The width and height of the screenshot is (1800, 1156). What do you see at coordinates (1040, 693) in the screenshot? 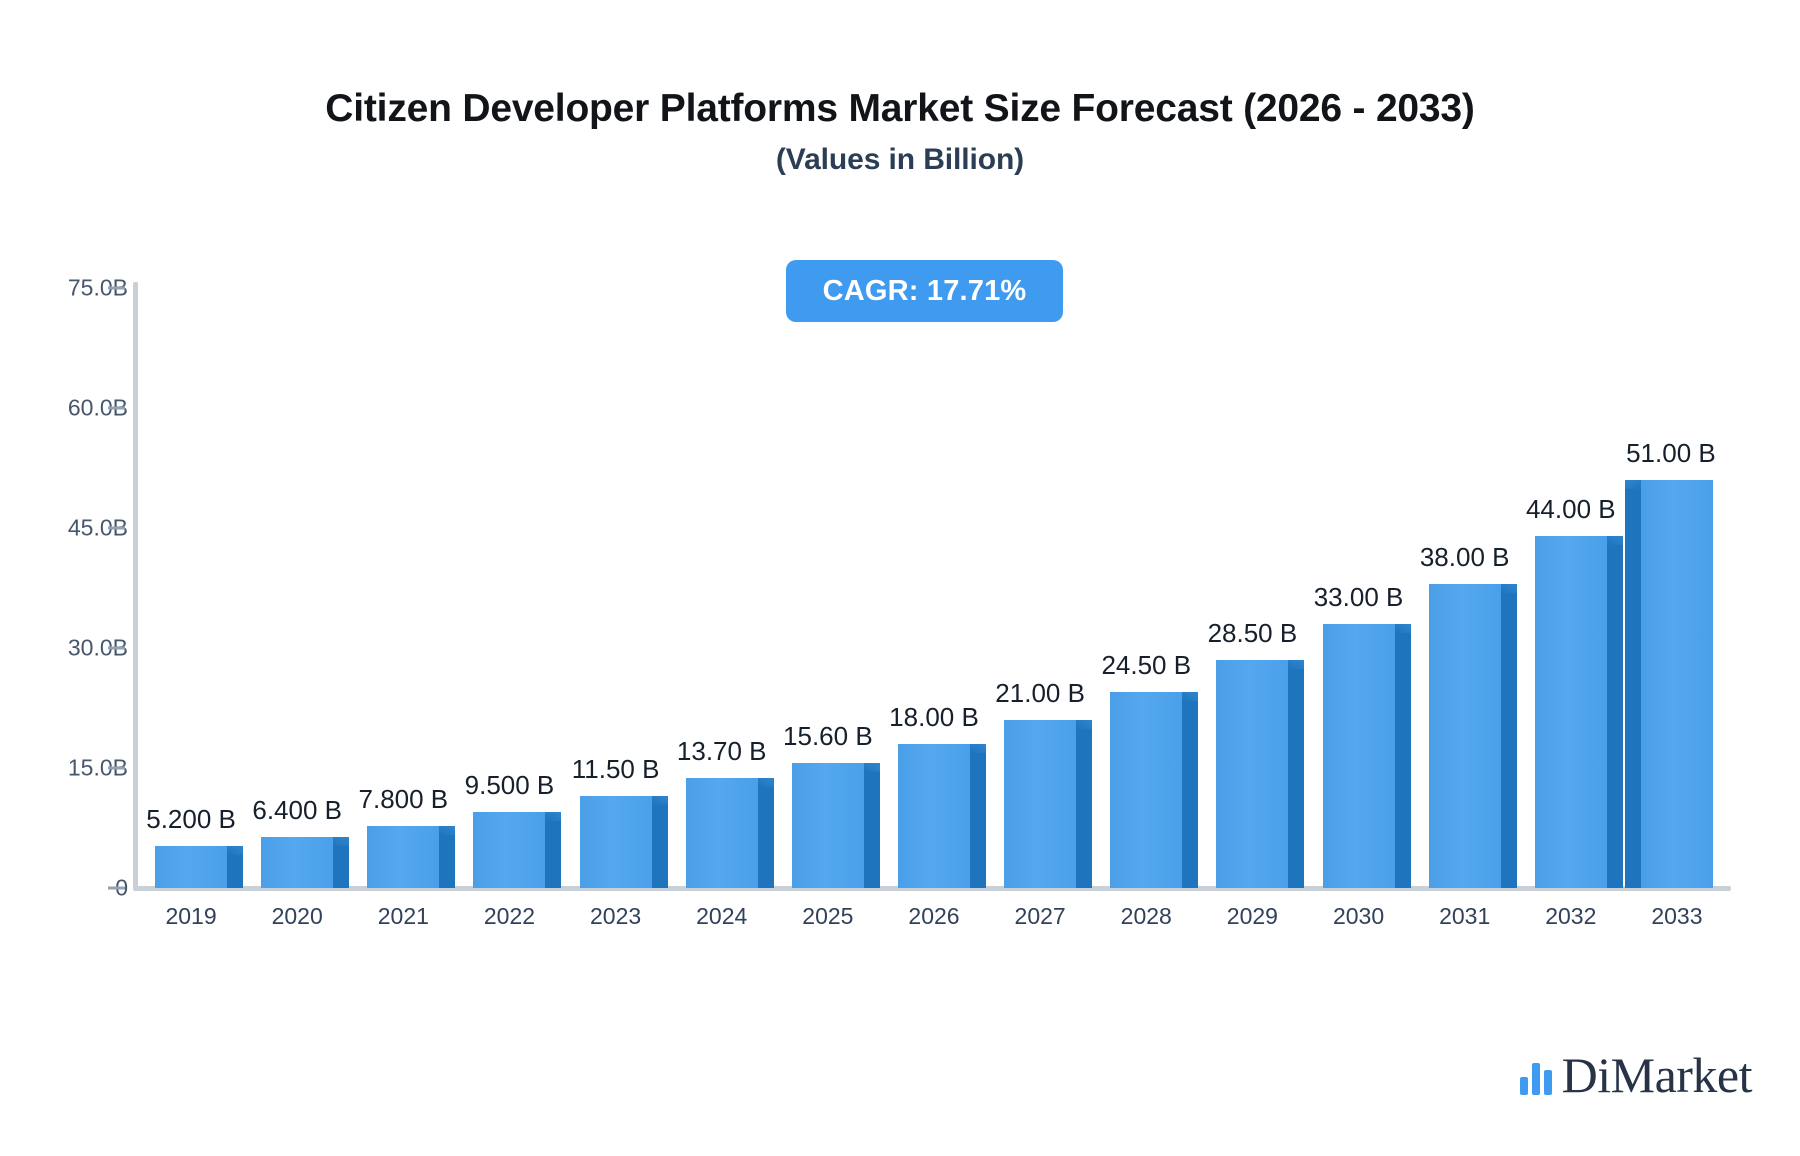
I see `bar-value-label: 21.00 B` at bounding box center [1040, 693].